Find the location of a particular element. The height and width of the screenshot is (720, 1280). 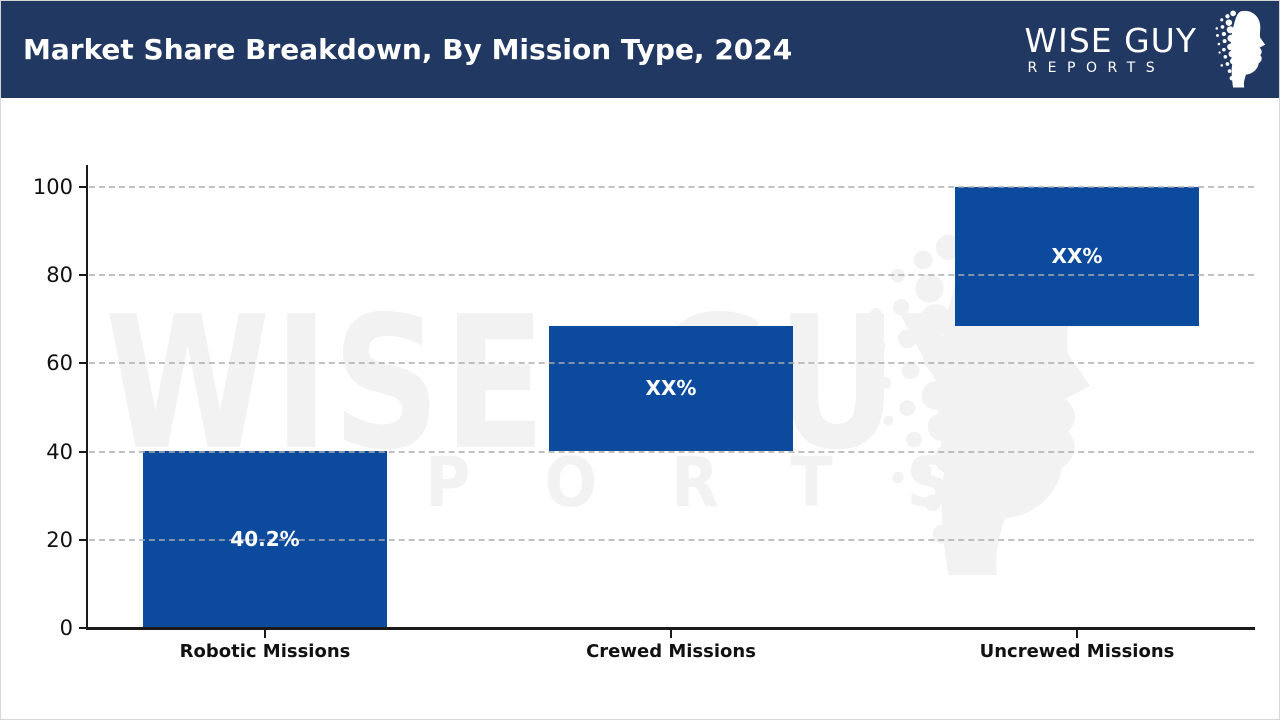

category-label: Uncrewed Missions is located at coordinates (1077, 651).